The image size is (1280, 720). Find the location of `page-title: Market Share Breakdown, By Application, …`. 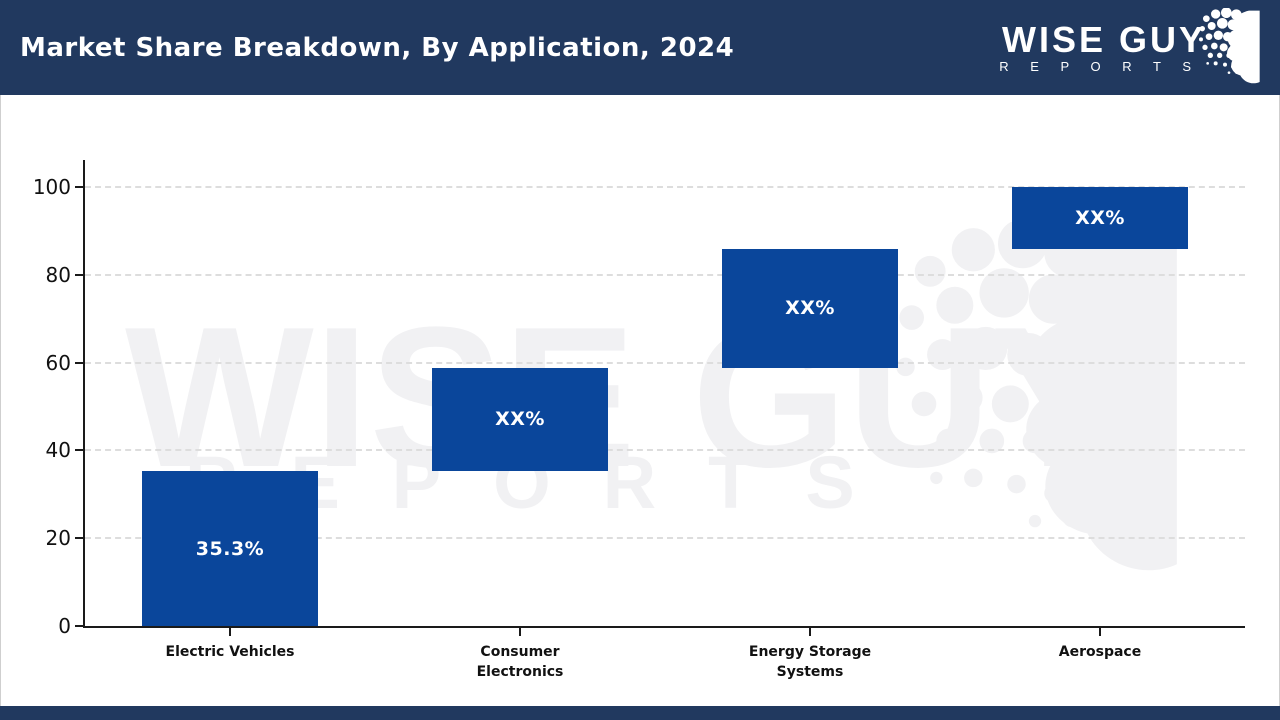

page-title: Market Share Breakdown, By Application, … is located at coordinates (377, 47).